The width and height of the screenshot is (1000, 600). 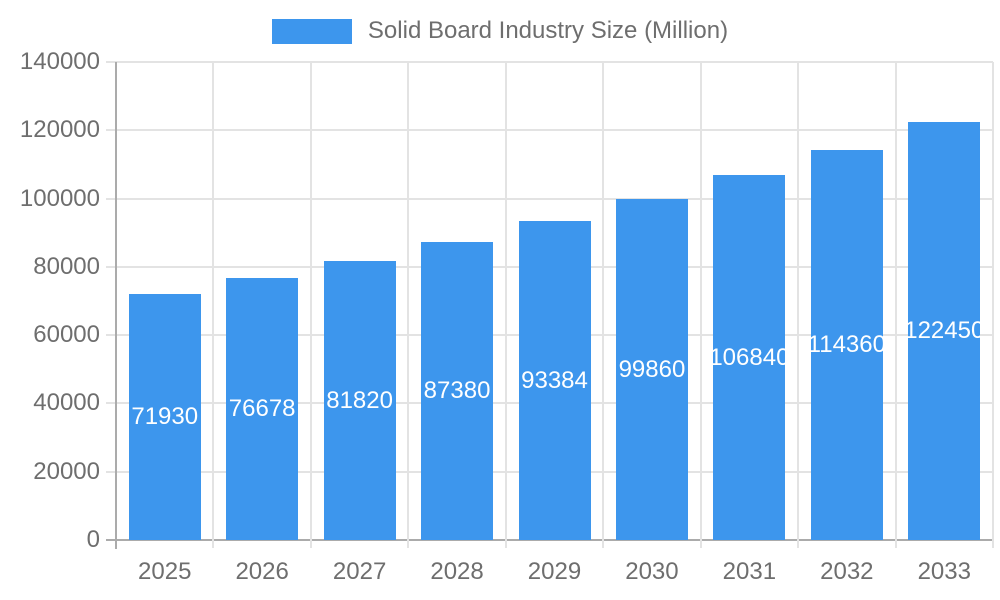 I want to click on bar-value-label: 114360, so click(x=846, y=344).